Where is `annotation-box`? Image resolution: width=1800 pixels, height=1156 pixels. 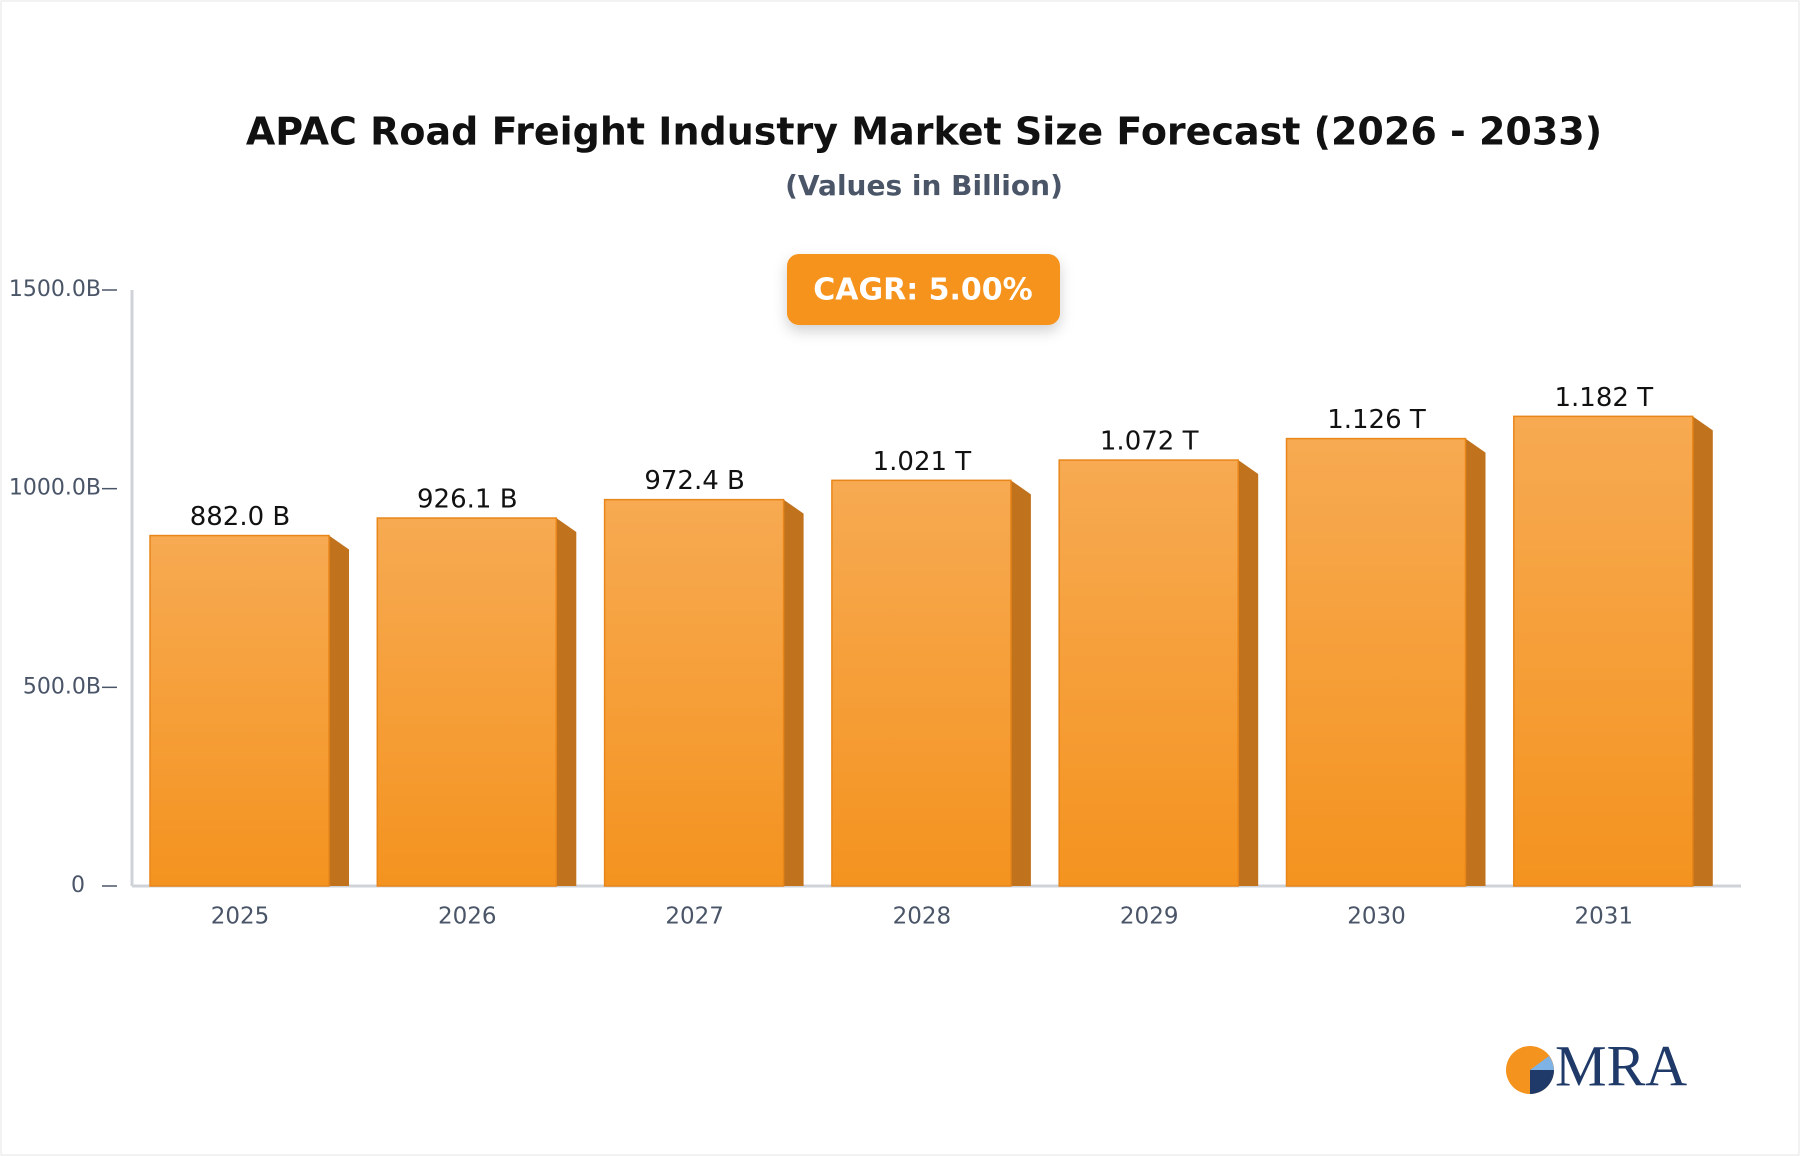 annotation-box is located at coordinates (923, 289).